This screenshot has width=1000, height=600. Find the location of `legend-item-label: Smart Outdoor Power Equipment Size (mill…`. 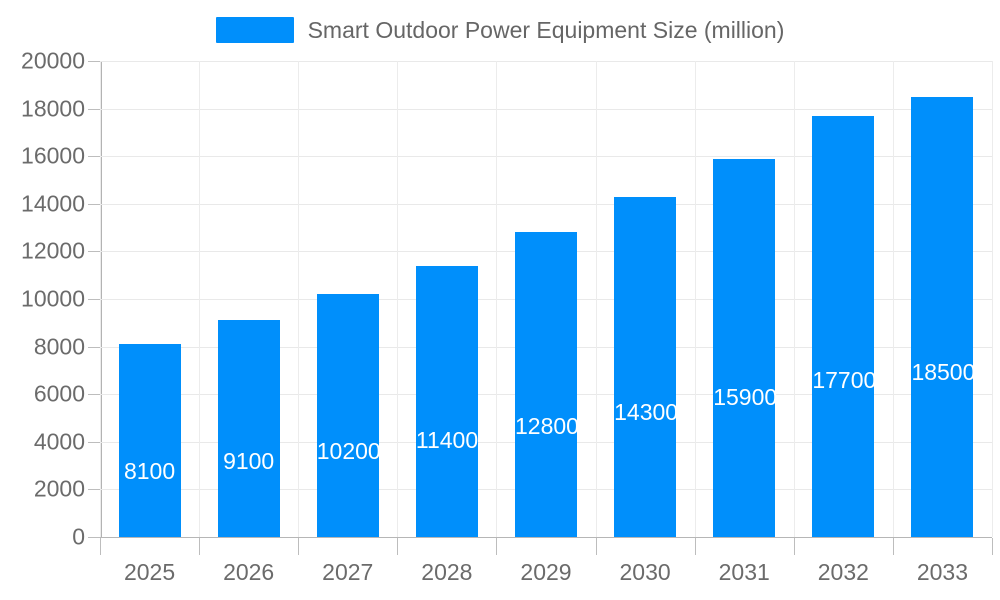

legend-item-label: Smart Outdoor Power Equipment Size (mill… is located at coordinates (546, 29).